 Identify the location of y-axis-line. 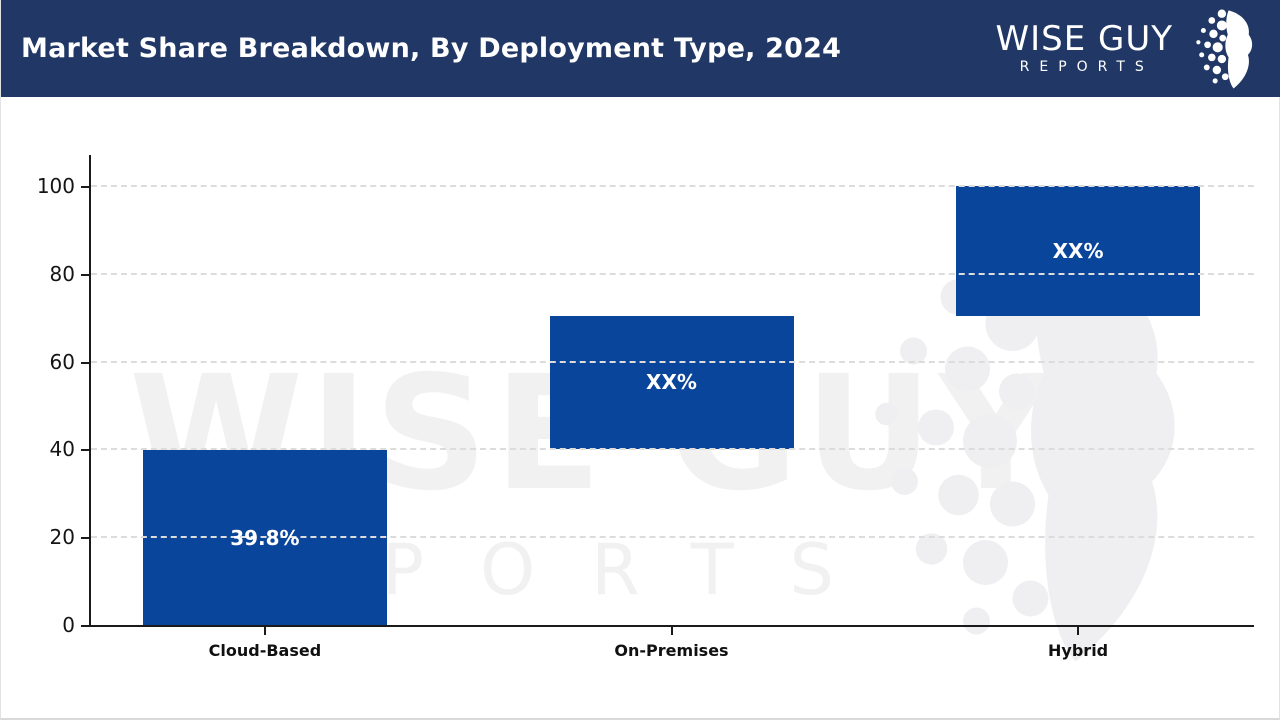
(90, 391).